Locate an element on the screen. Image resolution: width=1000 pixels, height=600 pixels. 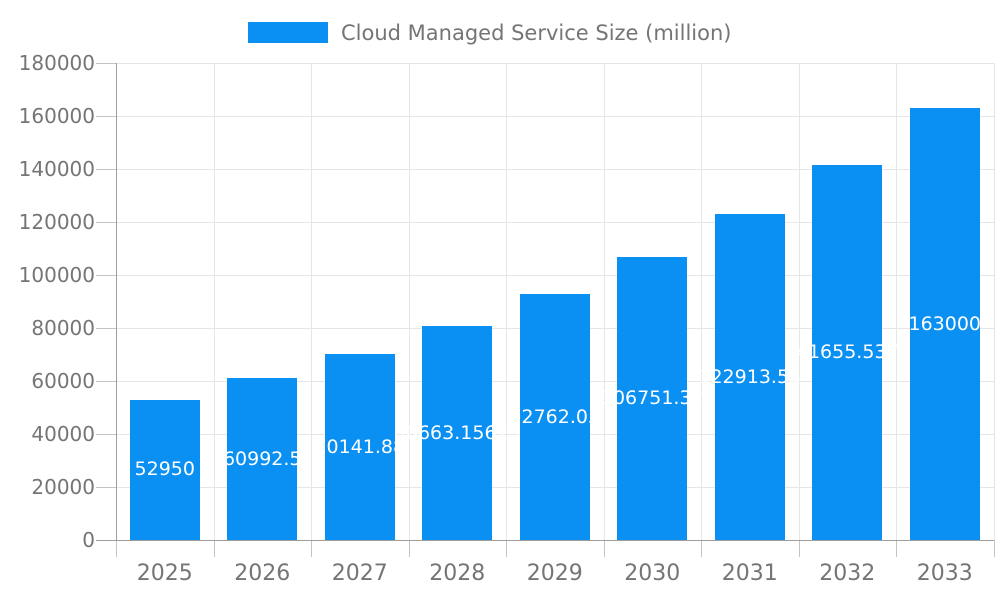
y-axis-tick-label: 180000 is located at coordinates (56, 63).